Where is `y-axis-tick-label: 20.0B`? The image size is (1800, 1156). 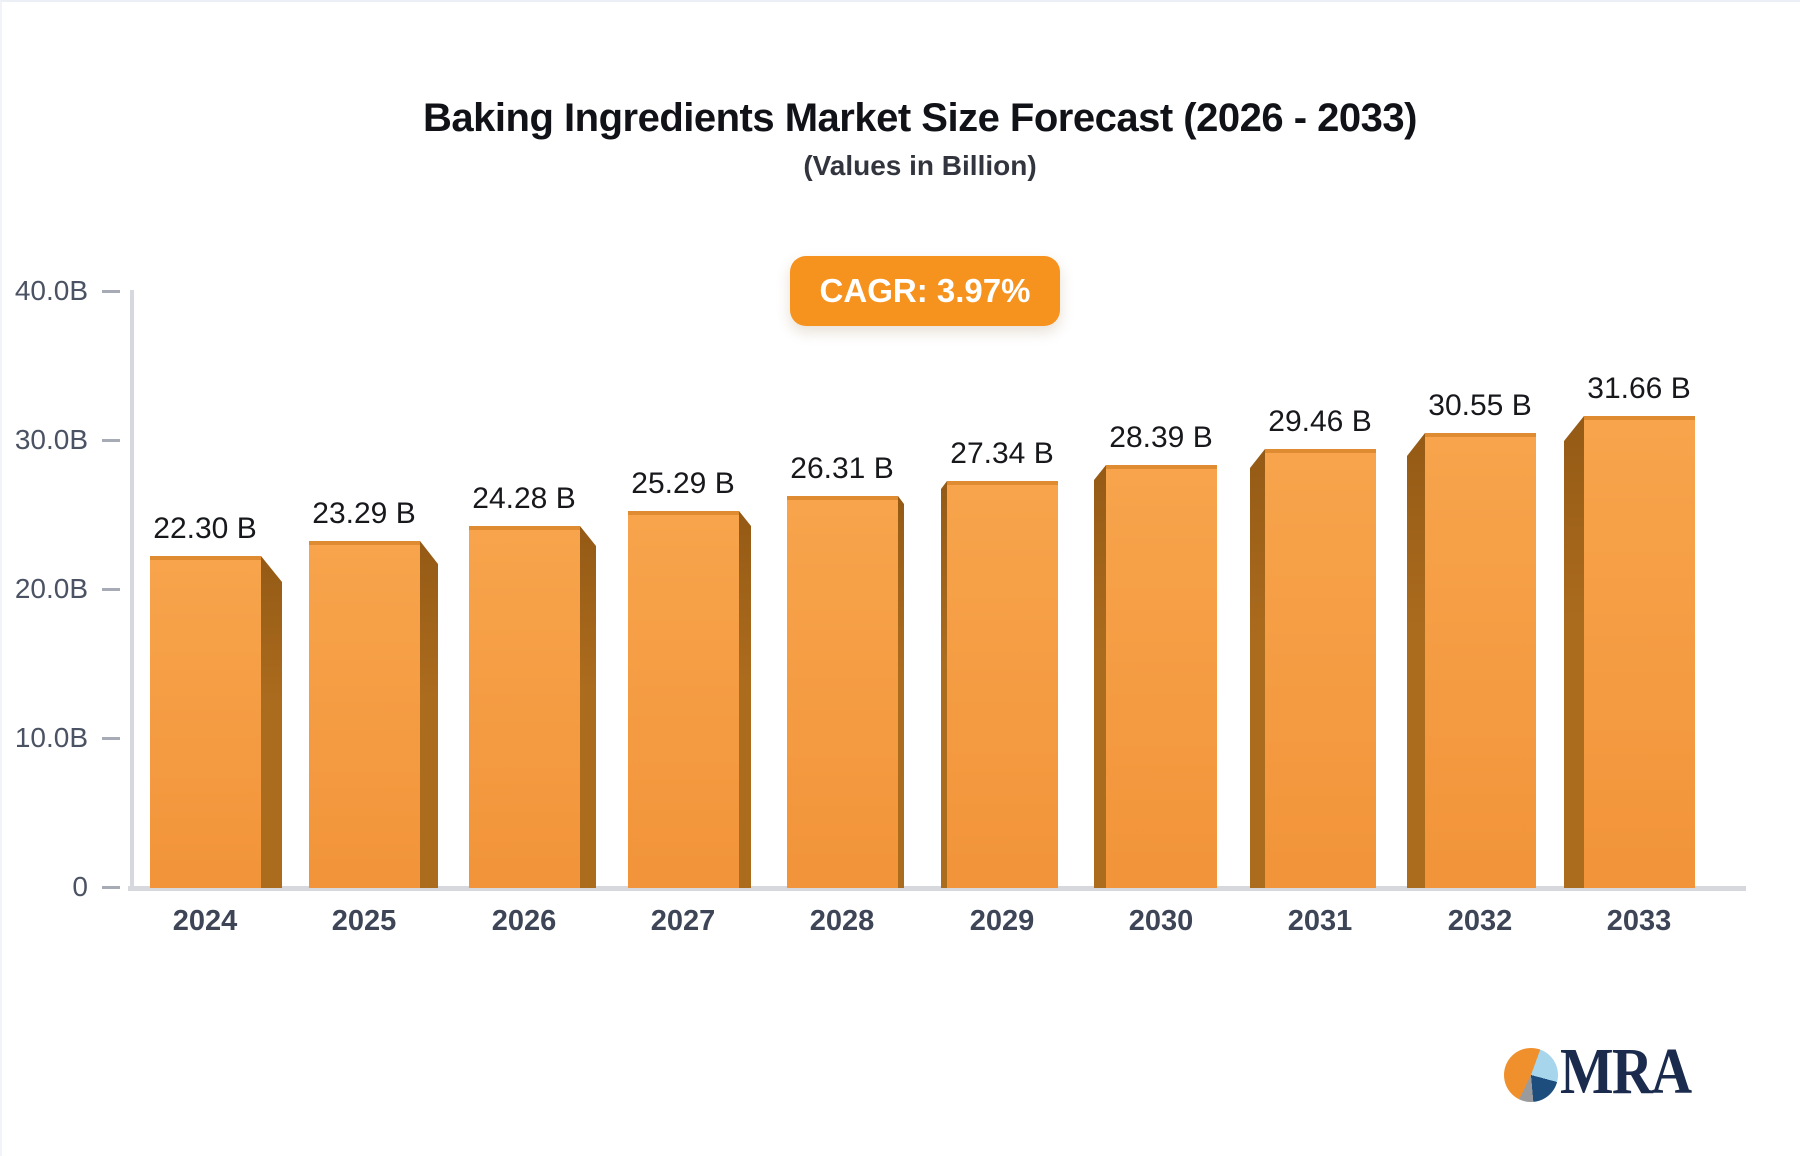
y-axis-tick-label: 20.0B is located at coordinates (51, 588).